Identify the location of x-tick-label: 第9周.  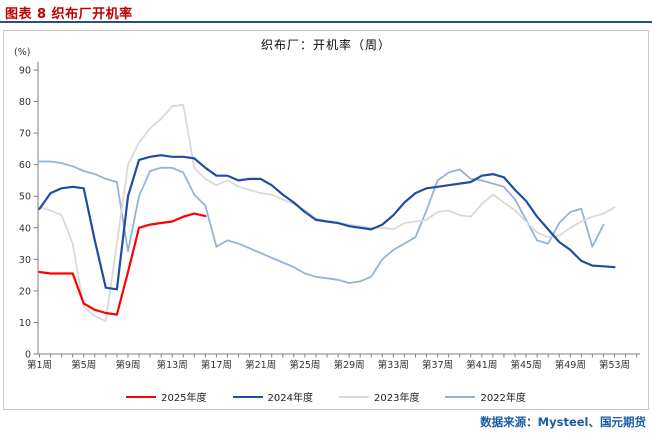
(127, 365).